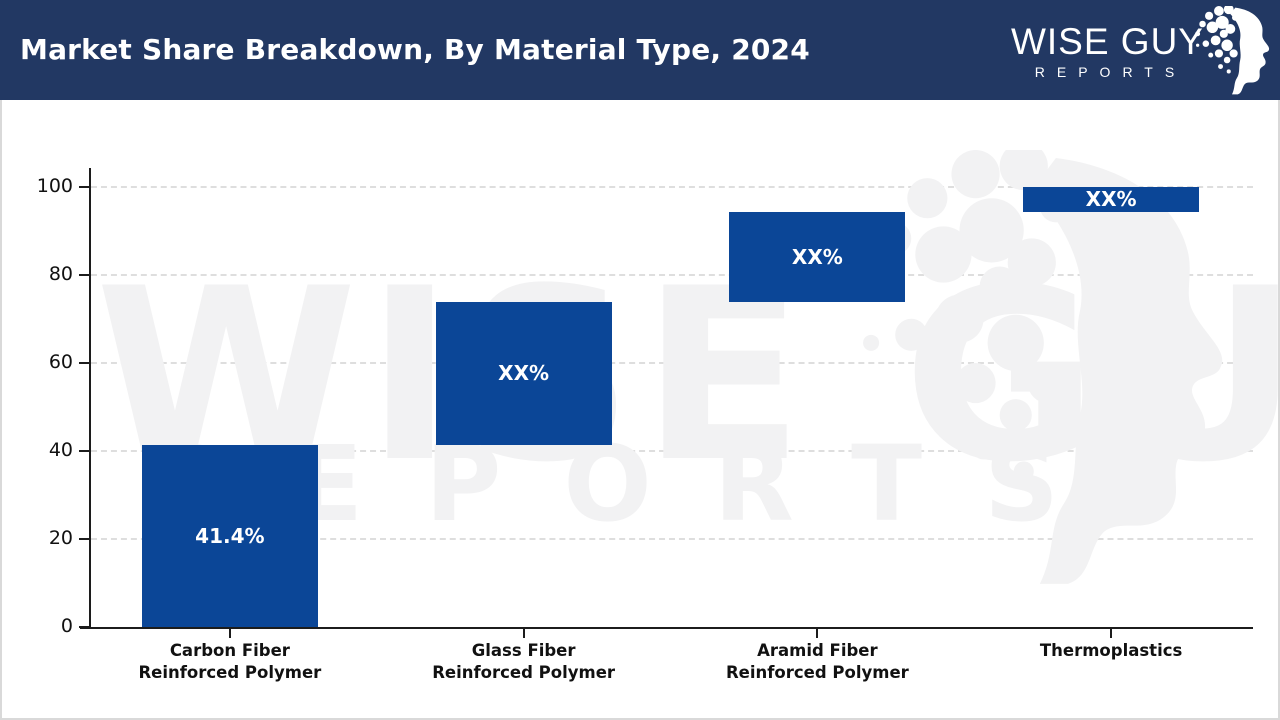  I want to click on bar-segment-3: XX%, so click(817, 256).